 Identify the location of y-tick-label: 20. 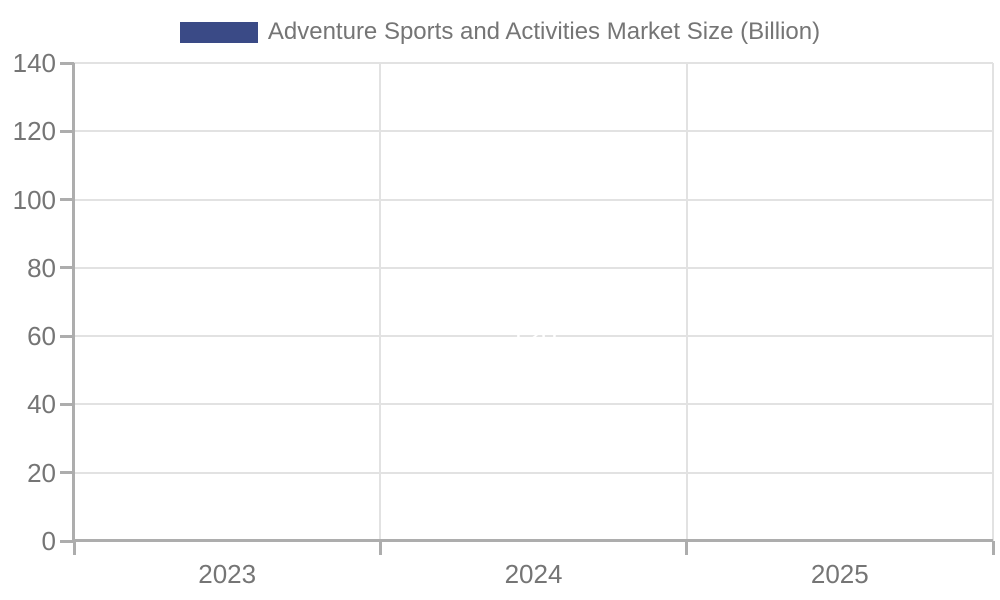
(41, 473).